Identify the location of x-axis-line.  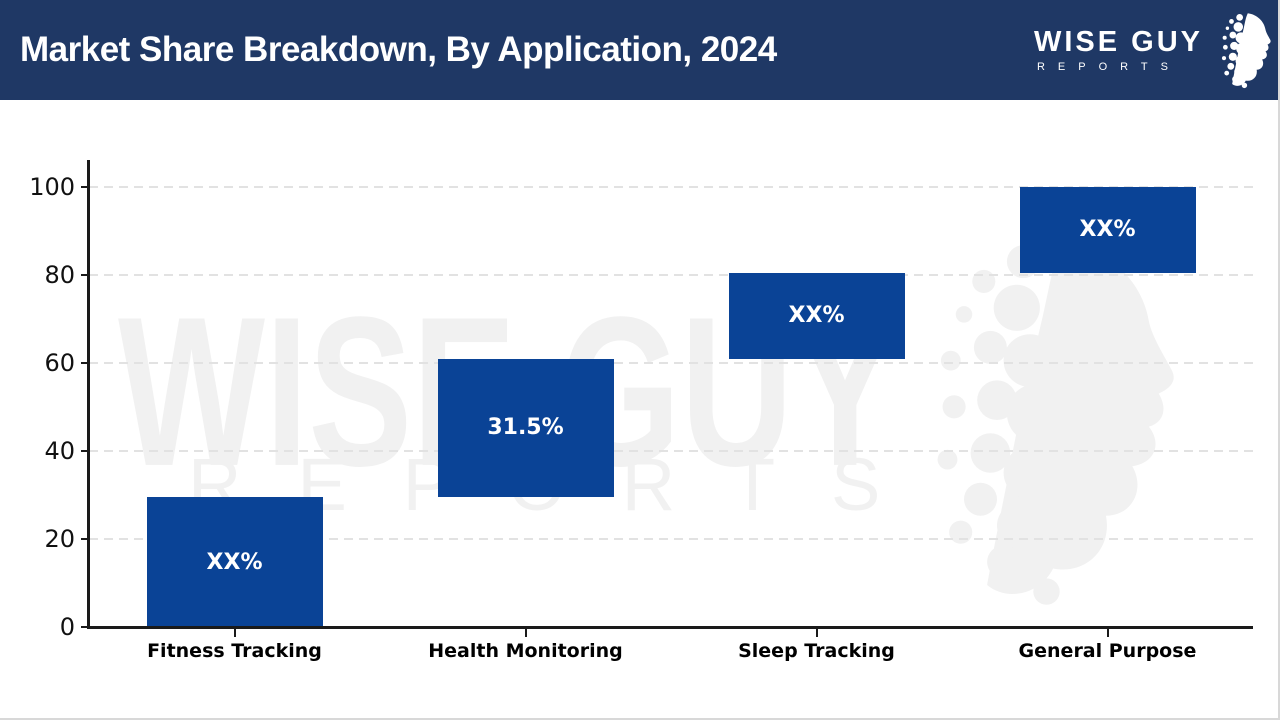
(670, 627).